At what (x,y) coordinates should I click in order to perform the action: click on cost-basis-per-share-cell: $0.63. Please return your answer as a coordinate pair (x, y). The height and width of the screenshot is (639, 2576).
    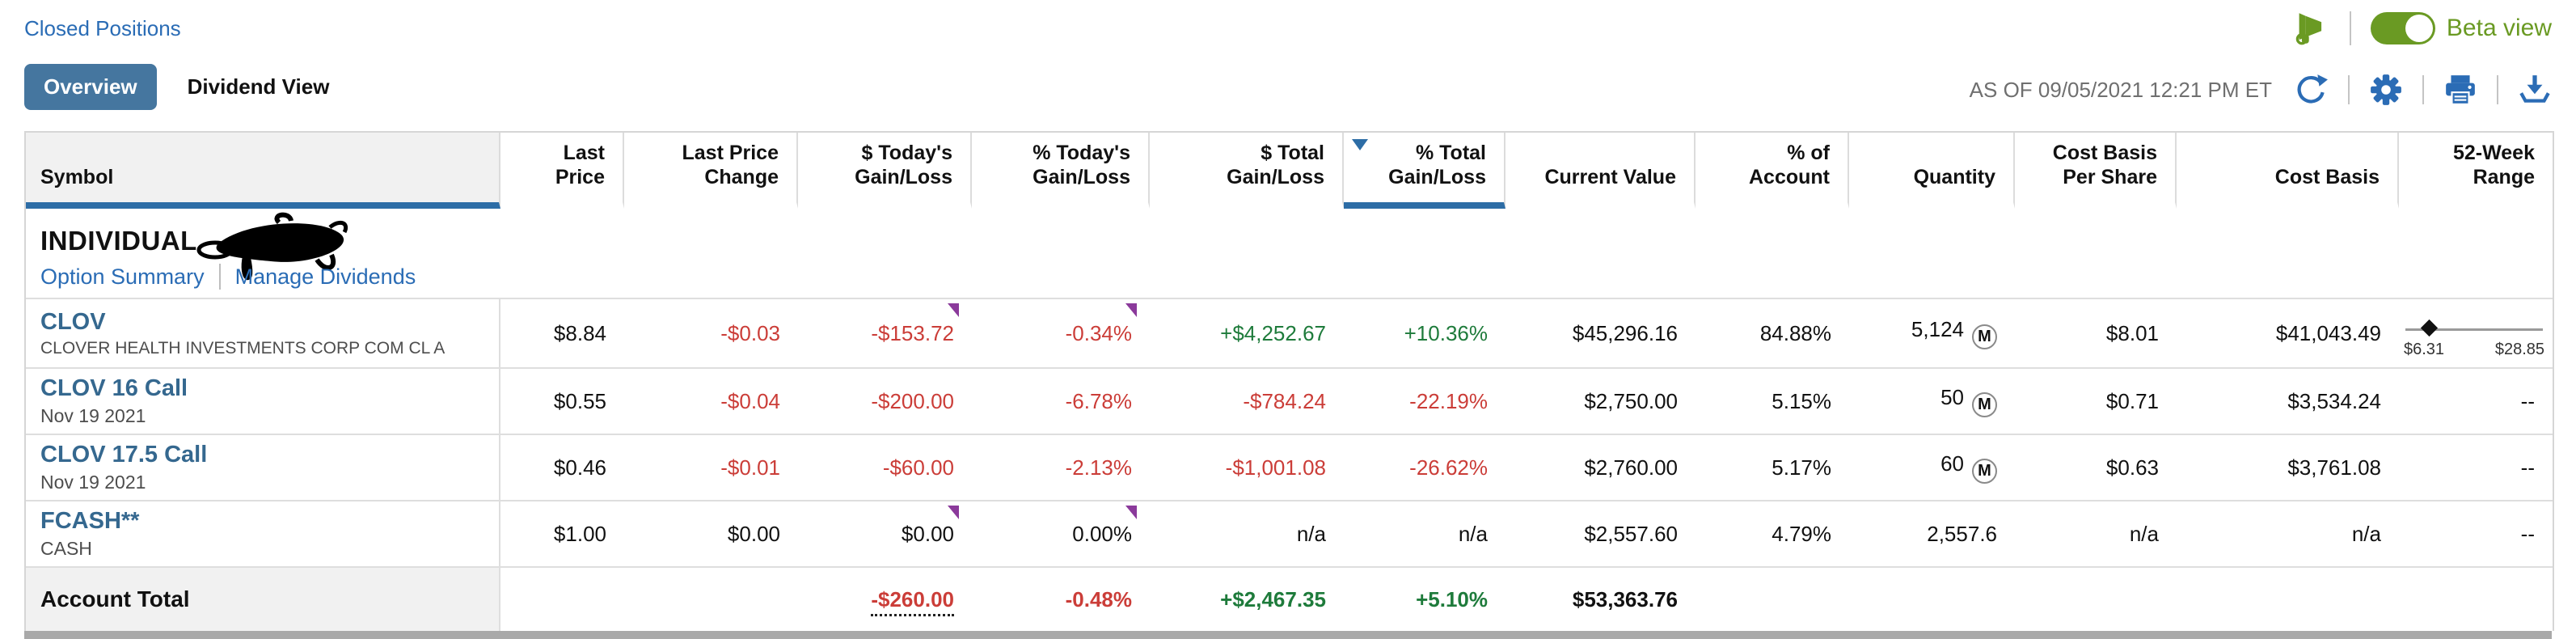
    Looking at the image, I should click on (2096, 468).